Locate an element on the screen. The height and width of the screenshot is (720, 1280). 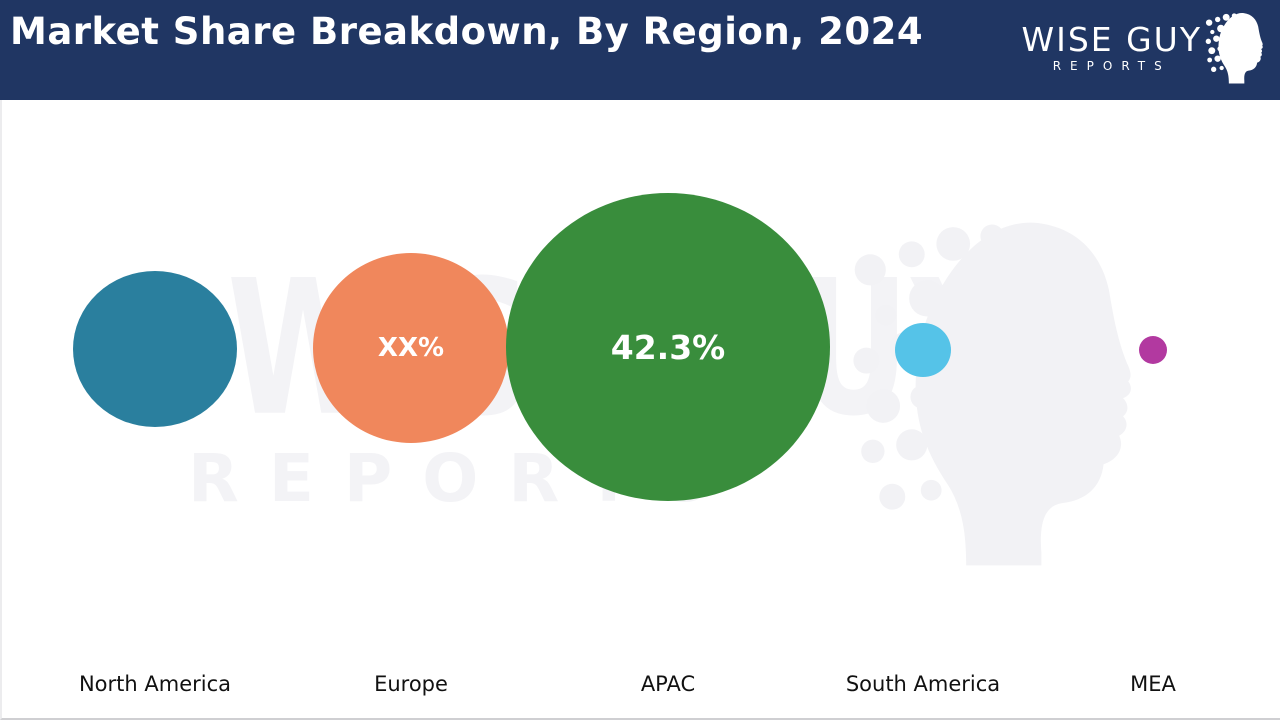
bubble-south-america is located at coordinates (923, 350).